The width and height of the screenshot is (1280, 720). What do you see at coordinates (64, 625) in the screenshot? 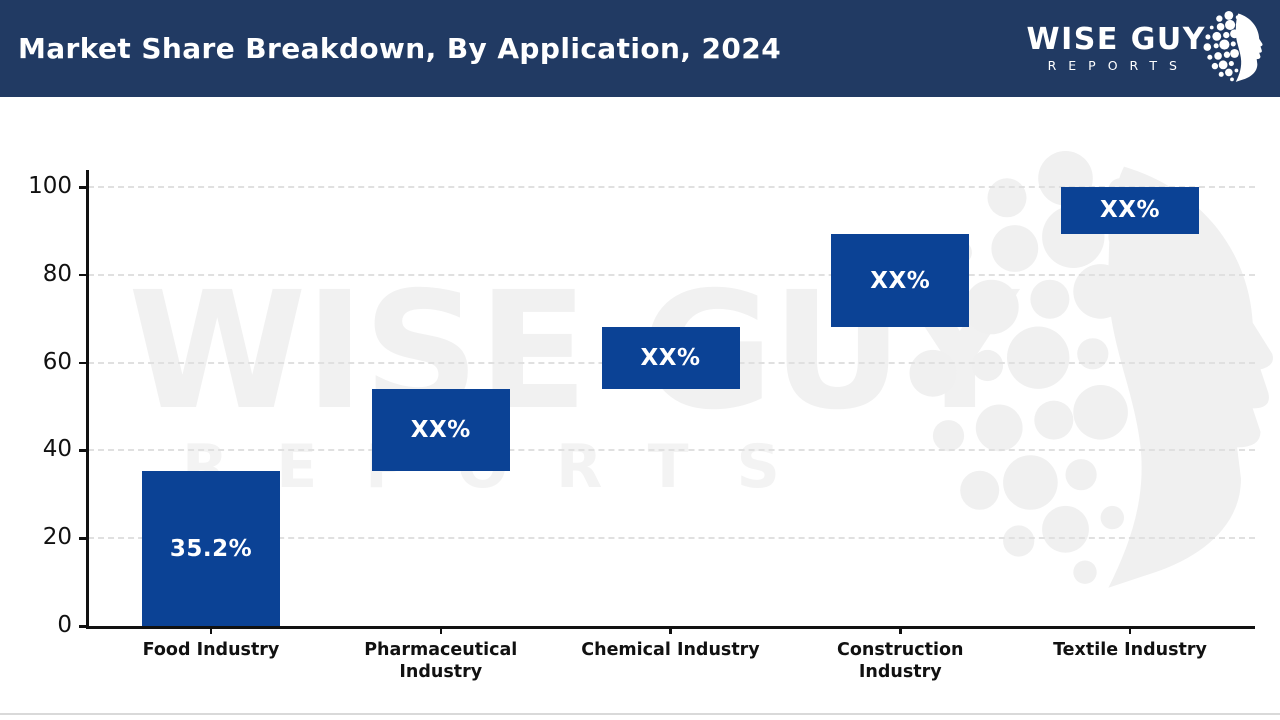
I see `y-axis-tick-label: 0` at bounding box center [64, 625].